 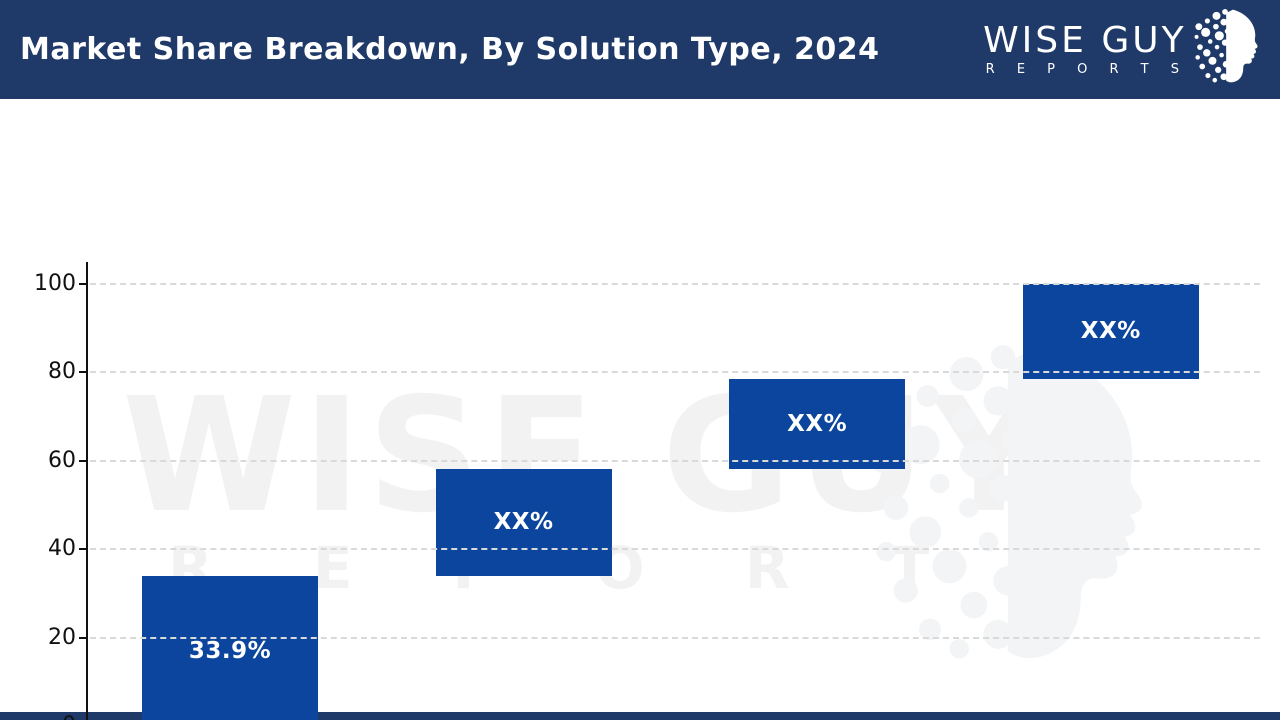 I want to click on y-tick-label-80: 80, so click(x=62, y=372).